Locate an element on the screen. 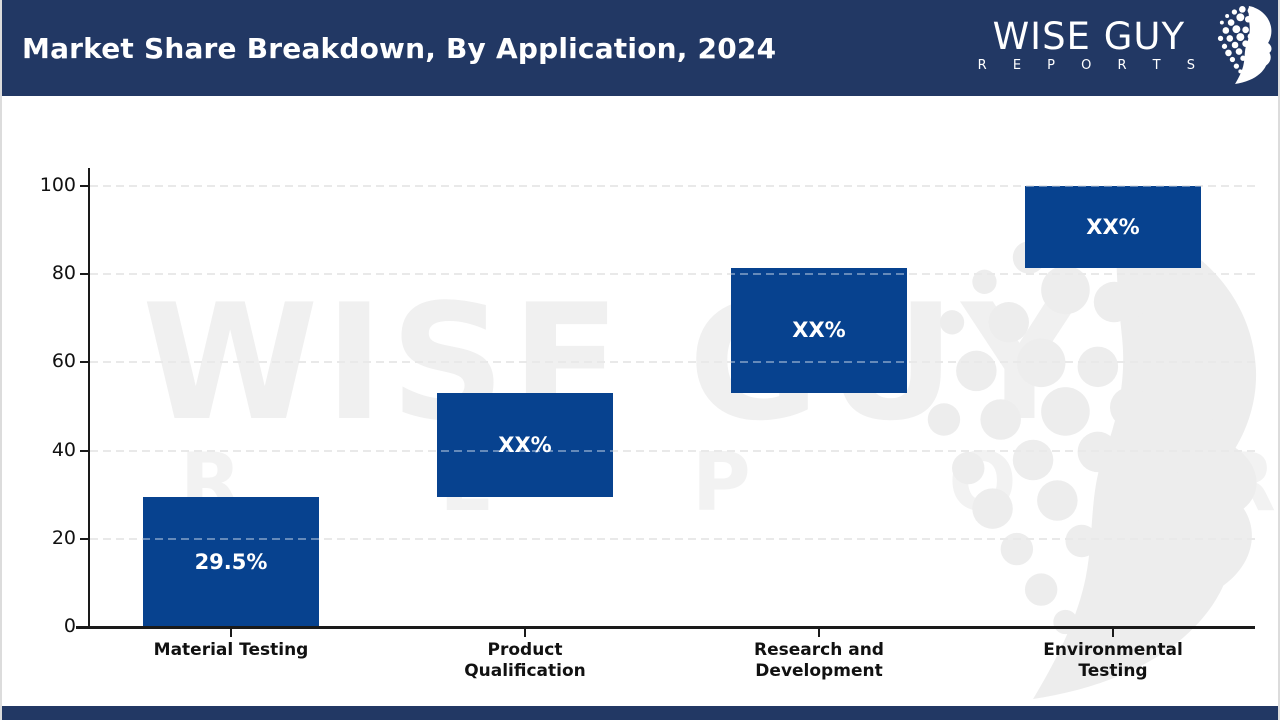 The image size is (1280, 720). x-axis-line is located at coordinates (665, 627).